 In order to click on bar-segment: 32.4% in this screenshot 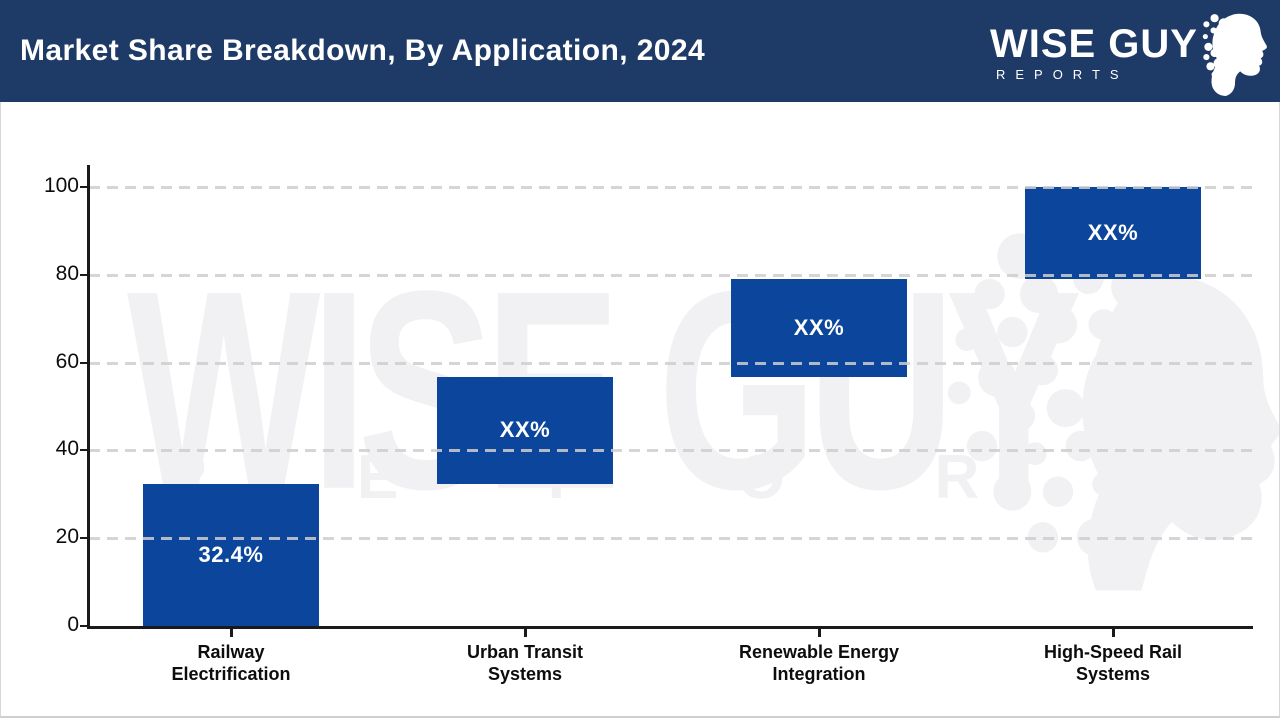, I will do `click(231, 554)`.